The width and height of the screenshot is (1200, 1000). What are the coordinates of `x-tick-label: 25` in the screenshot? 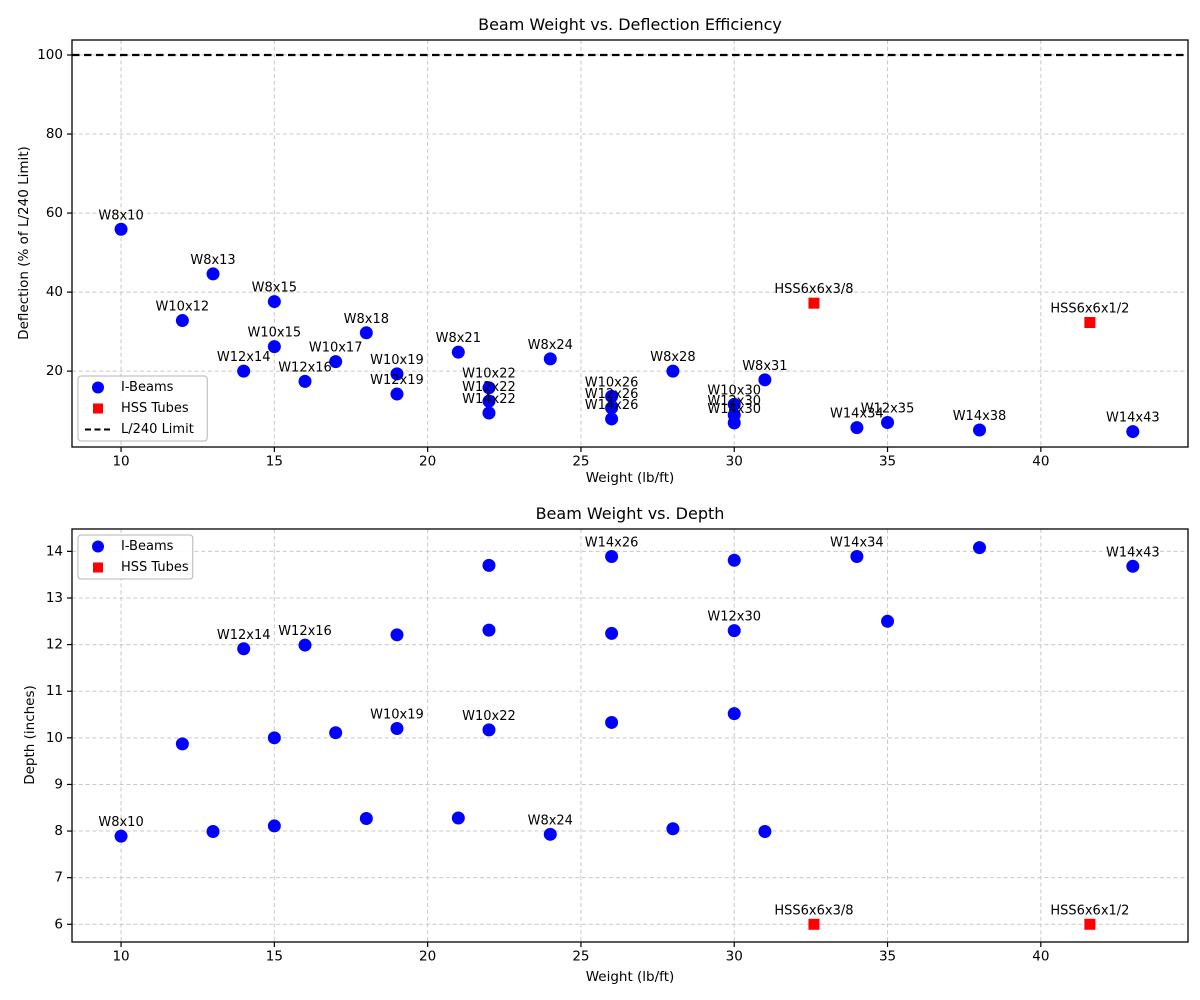 It's located at (580, 462).